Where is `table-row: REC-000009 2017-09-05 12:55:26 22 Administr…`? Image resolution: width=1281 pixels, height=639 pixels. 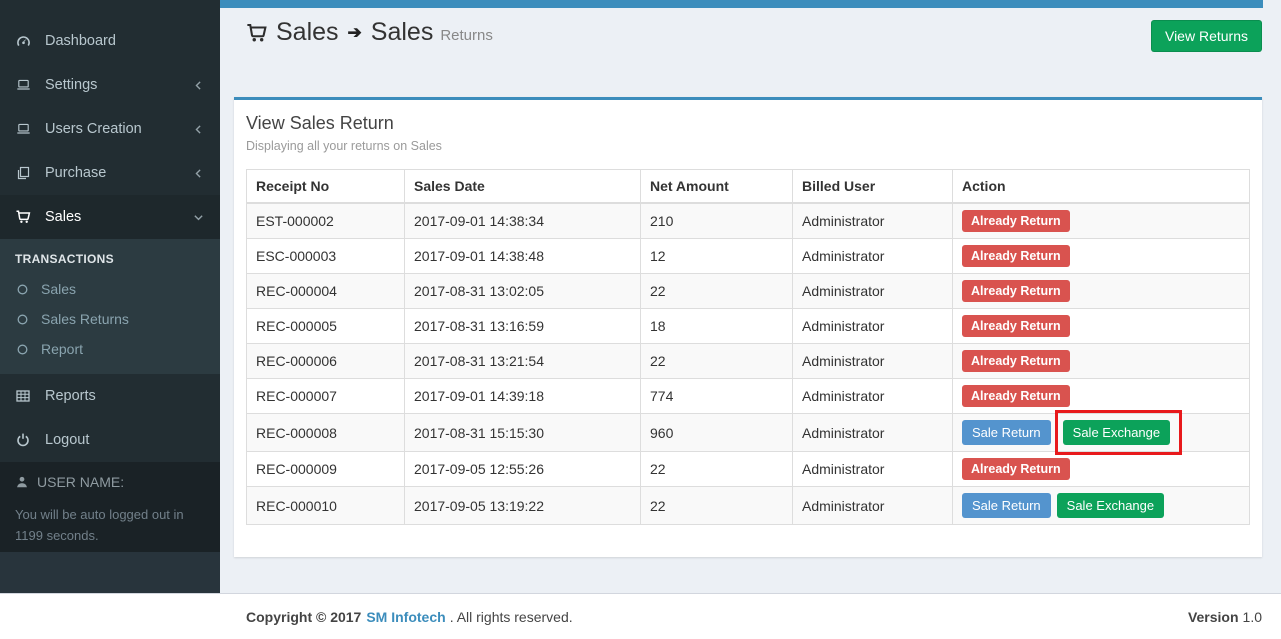
table-row: REC-000009 2017-09-05 12:55:26 22 Administr… is located at coordinates (748, 469).